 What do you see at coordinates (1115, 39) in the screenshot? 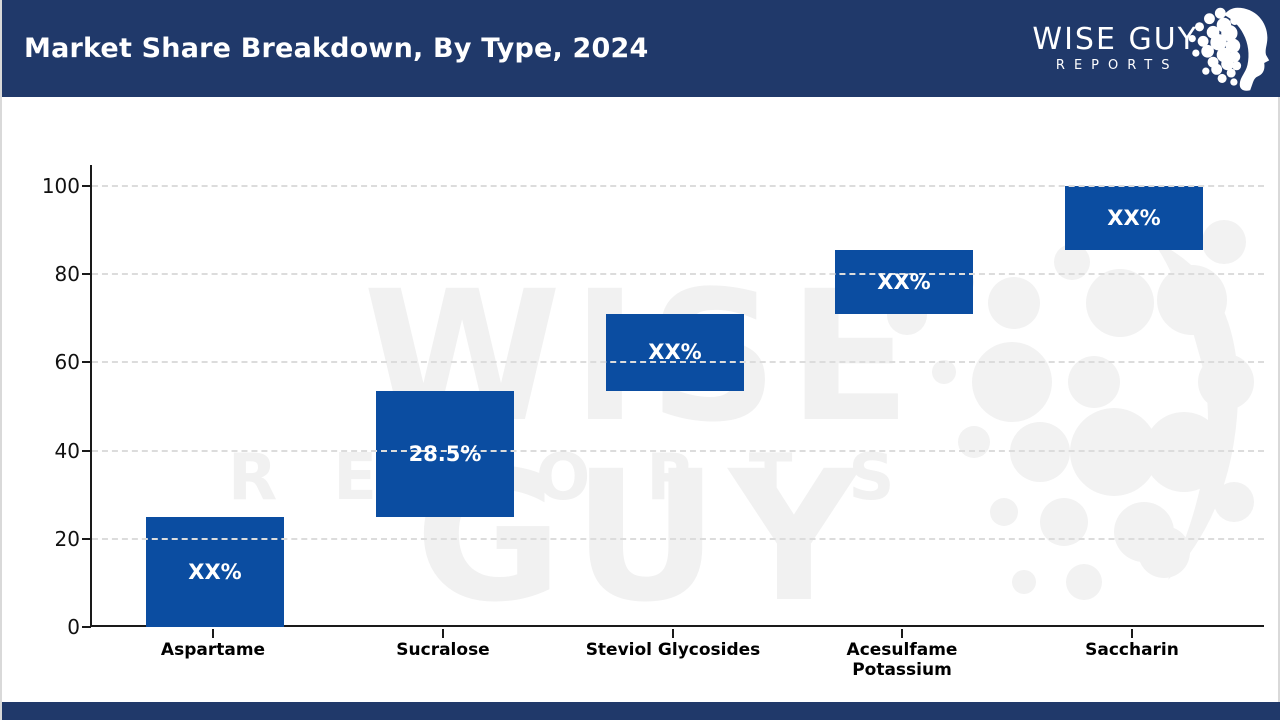
I see `logo-wordmark: WISE GUY` at bounding box center [1115, 39].